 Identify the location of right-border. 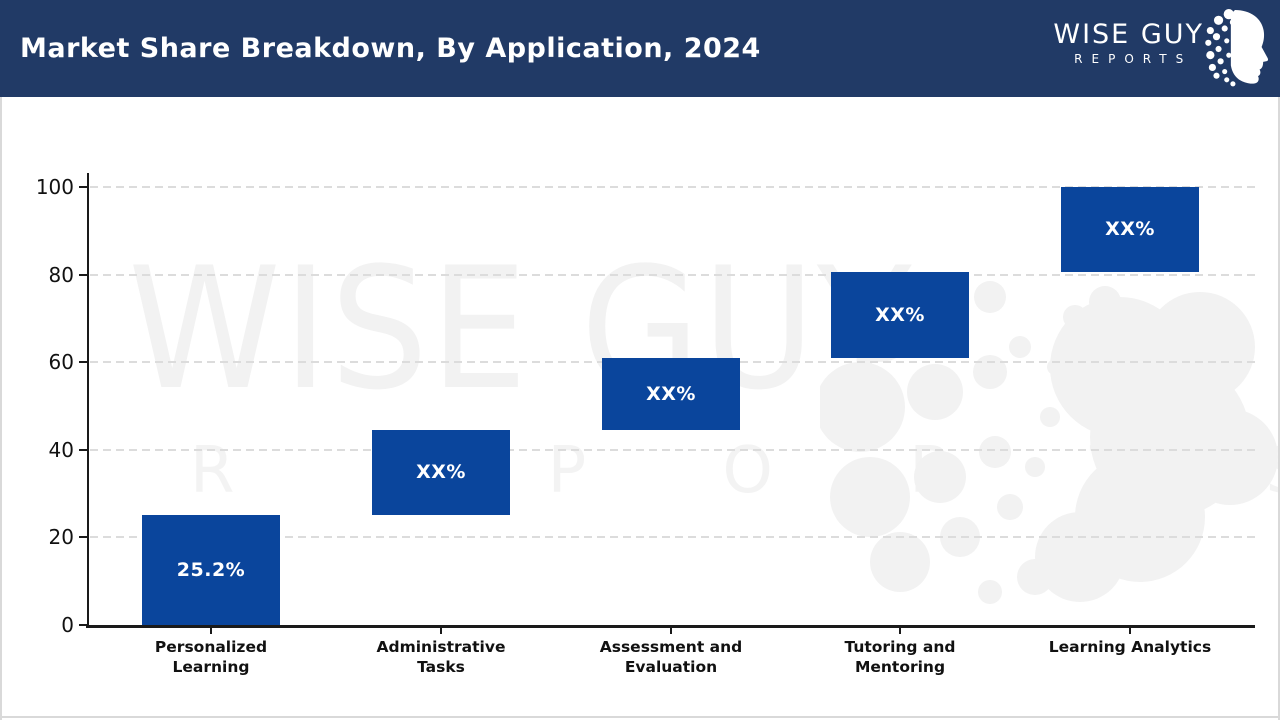
(1279, 408).